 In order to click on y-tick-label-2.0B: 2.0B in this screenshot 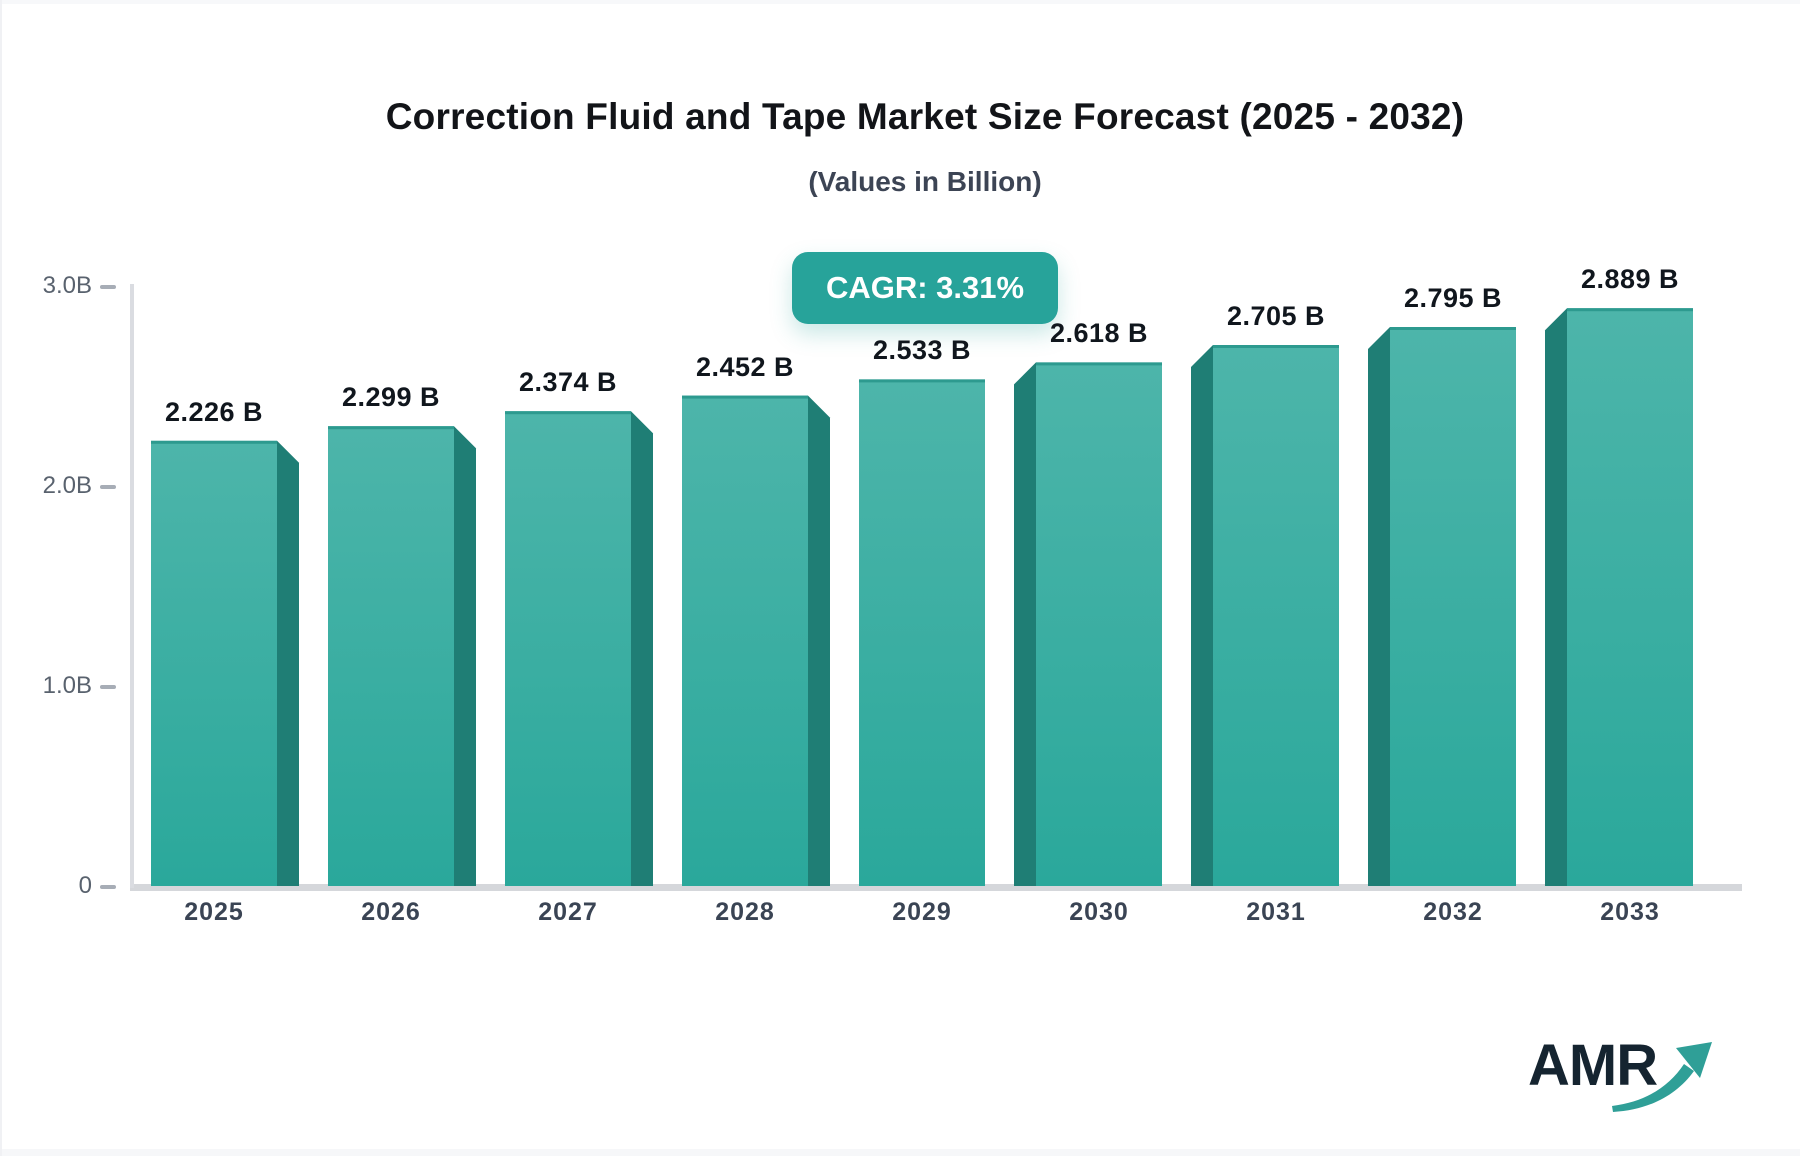, I will do `click(67, 485)`.